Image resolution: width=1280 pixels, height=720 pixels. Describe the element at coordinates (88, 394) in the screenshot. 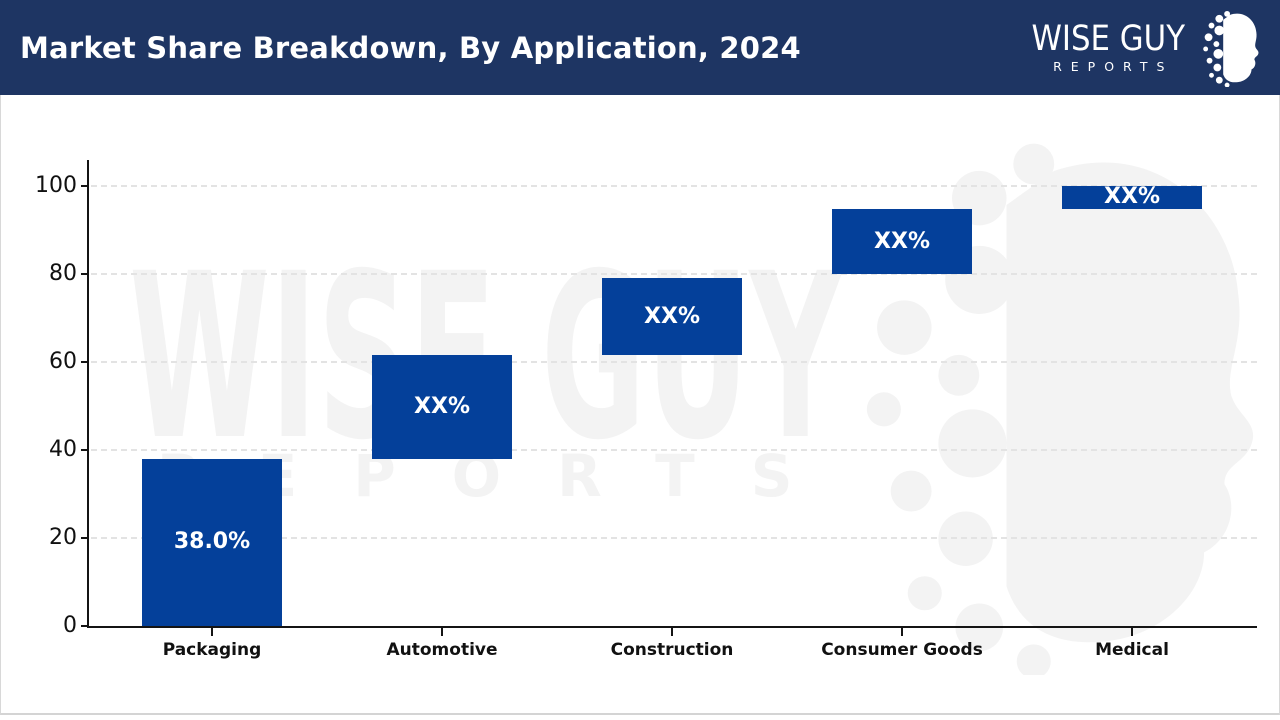

I see `y-axis-line` at that location.